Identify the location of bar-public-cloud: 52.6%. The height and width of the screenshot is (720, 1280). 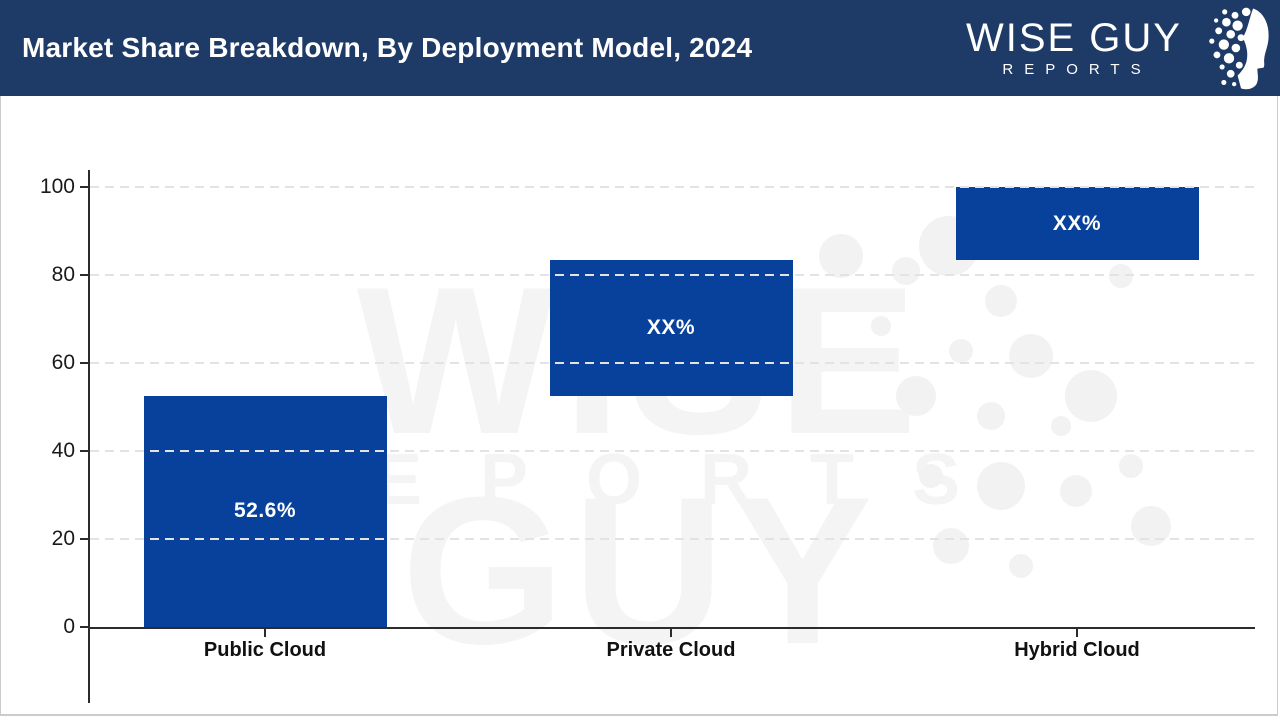
(265, 511).